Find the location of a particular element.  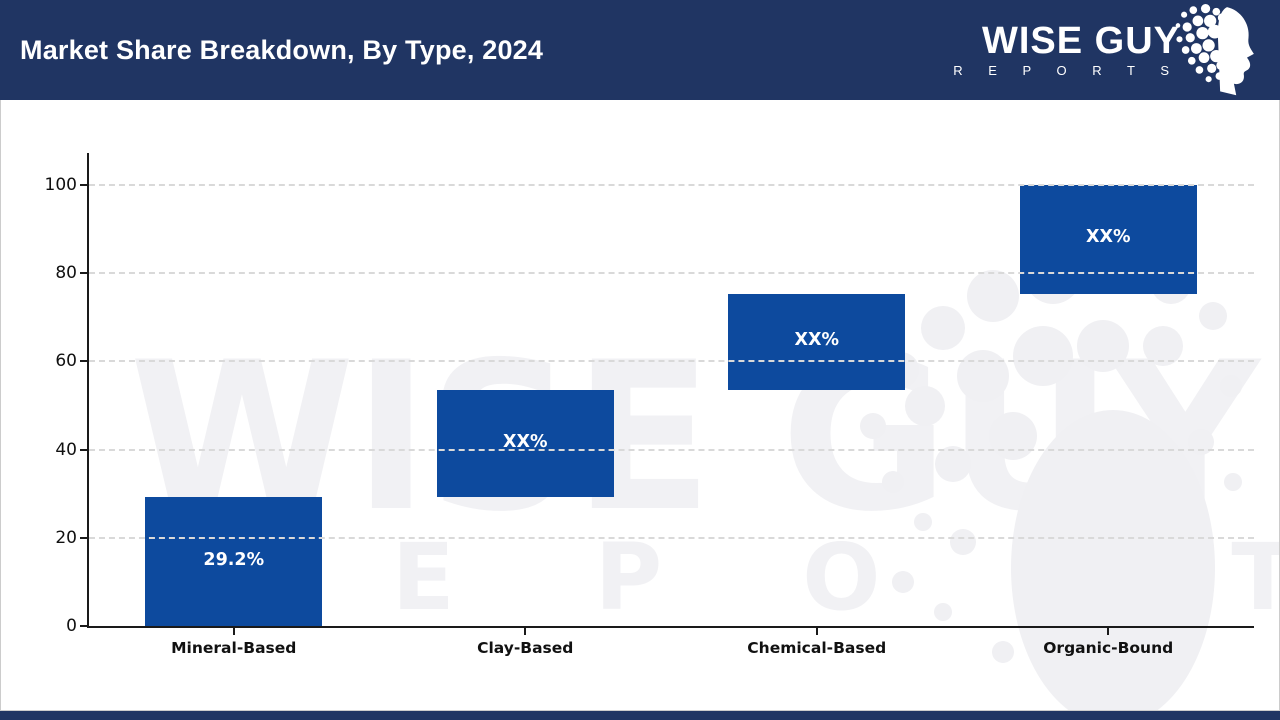

y-axis-tick-label: 100 is located at coordinates (60, 185).